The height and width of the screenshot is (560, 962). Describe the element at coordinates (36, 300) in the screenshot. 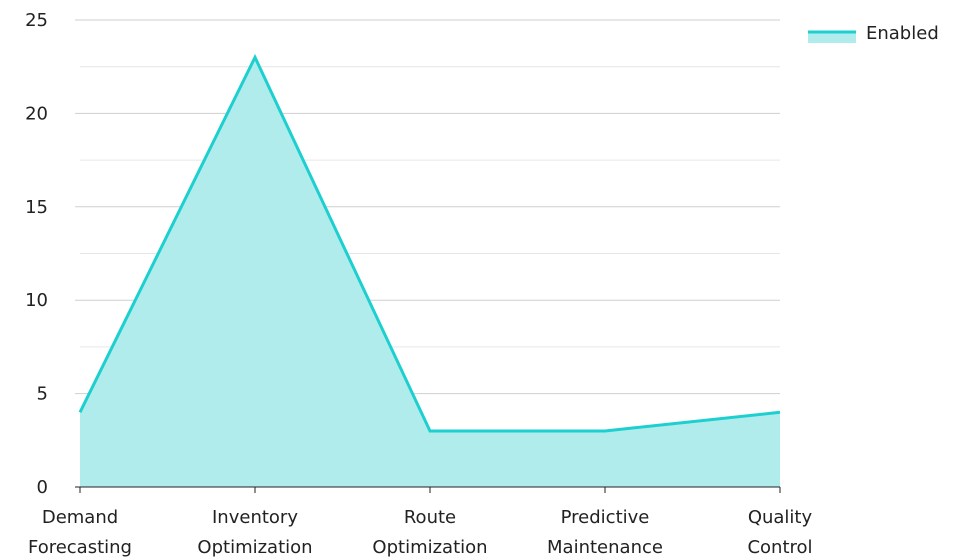

I see `y-tick-label: 10` at that location.